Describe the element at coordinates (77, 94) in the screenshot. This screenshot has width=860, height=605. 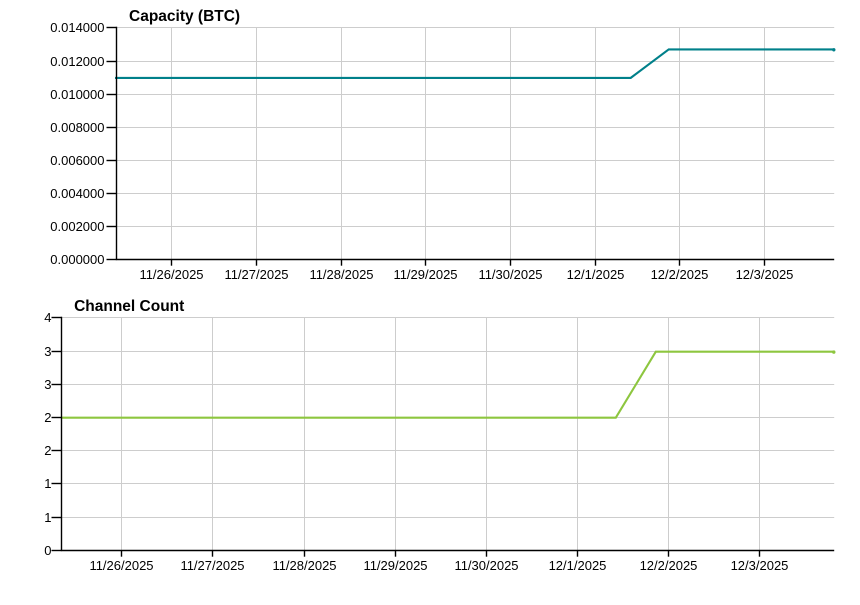
I see `svg-text: 0.010000` at that location.